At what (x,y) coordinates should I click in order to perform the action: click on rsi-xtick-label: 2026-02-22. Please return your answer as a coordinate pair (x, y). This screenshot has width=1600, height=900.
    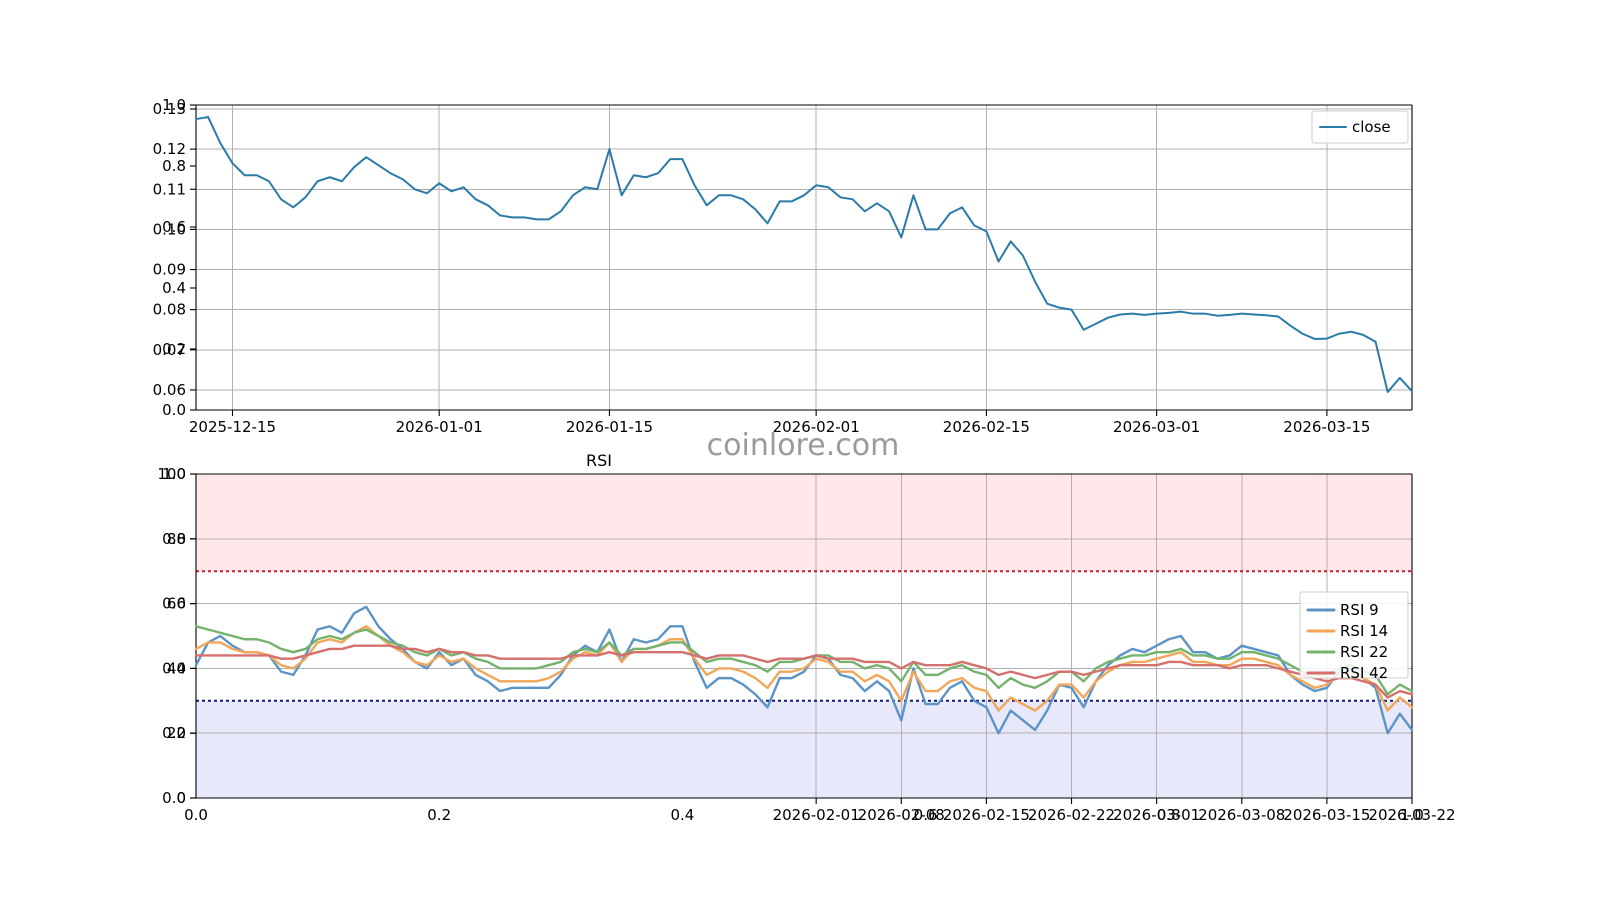
    Looking at the image, I should click on (1071, 815).